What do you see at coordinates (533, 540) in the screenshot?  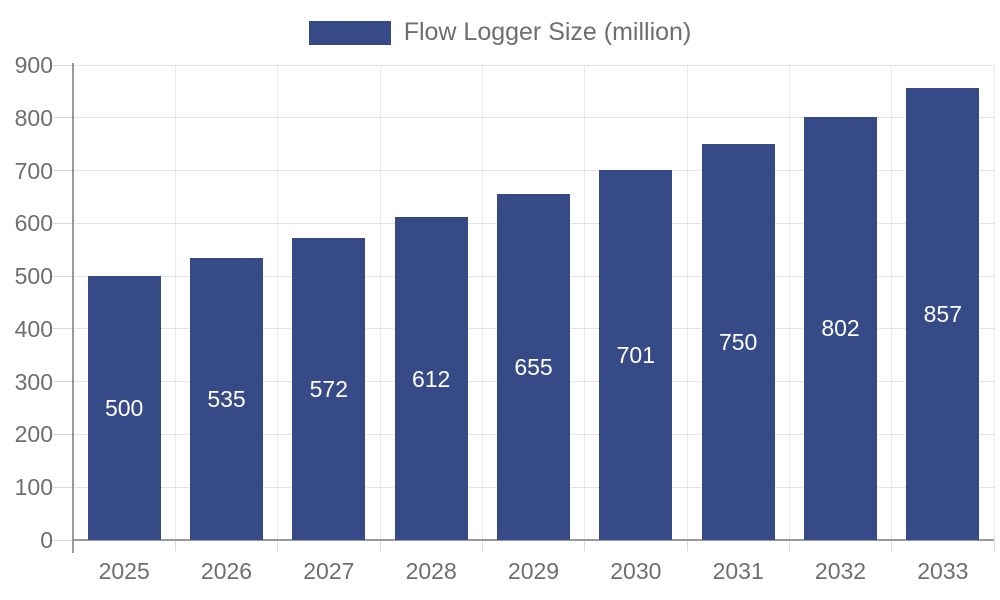 I see `x-axis-line` at bounding box center [533, 540].